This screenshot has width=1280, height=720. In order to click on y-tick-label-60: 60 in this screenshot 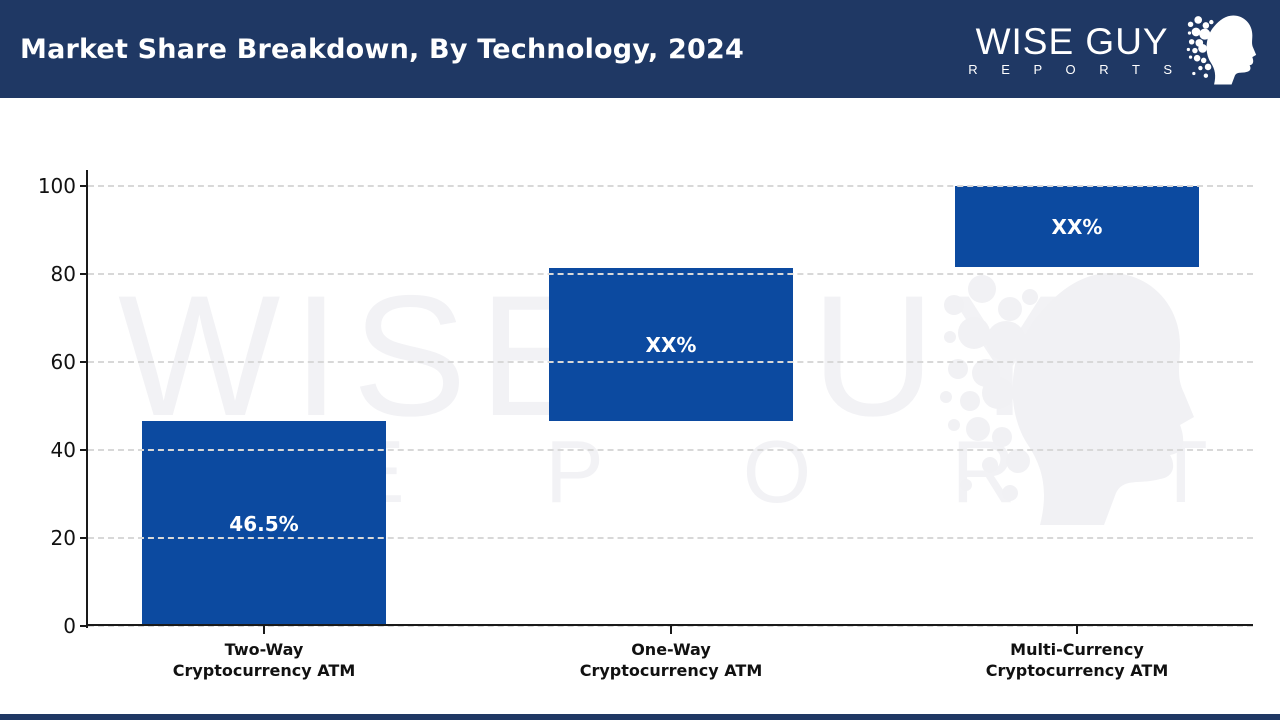, I will do `click(63, 362)`.